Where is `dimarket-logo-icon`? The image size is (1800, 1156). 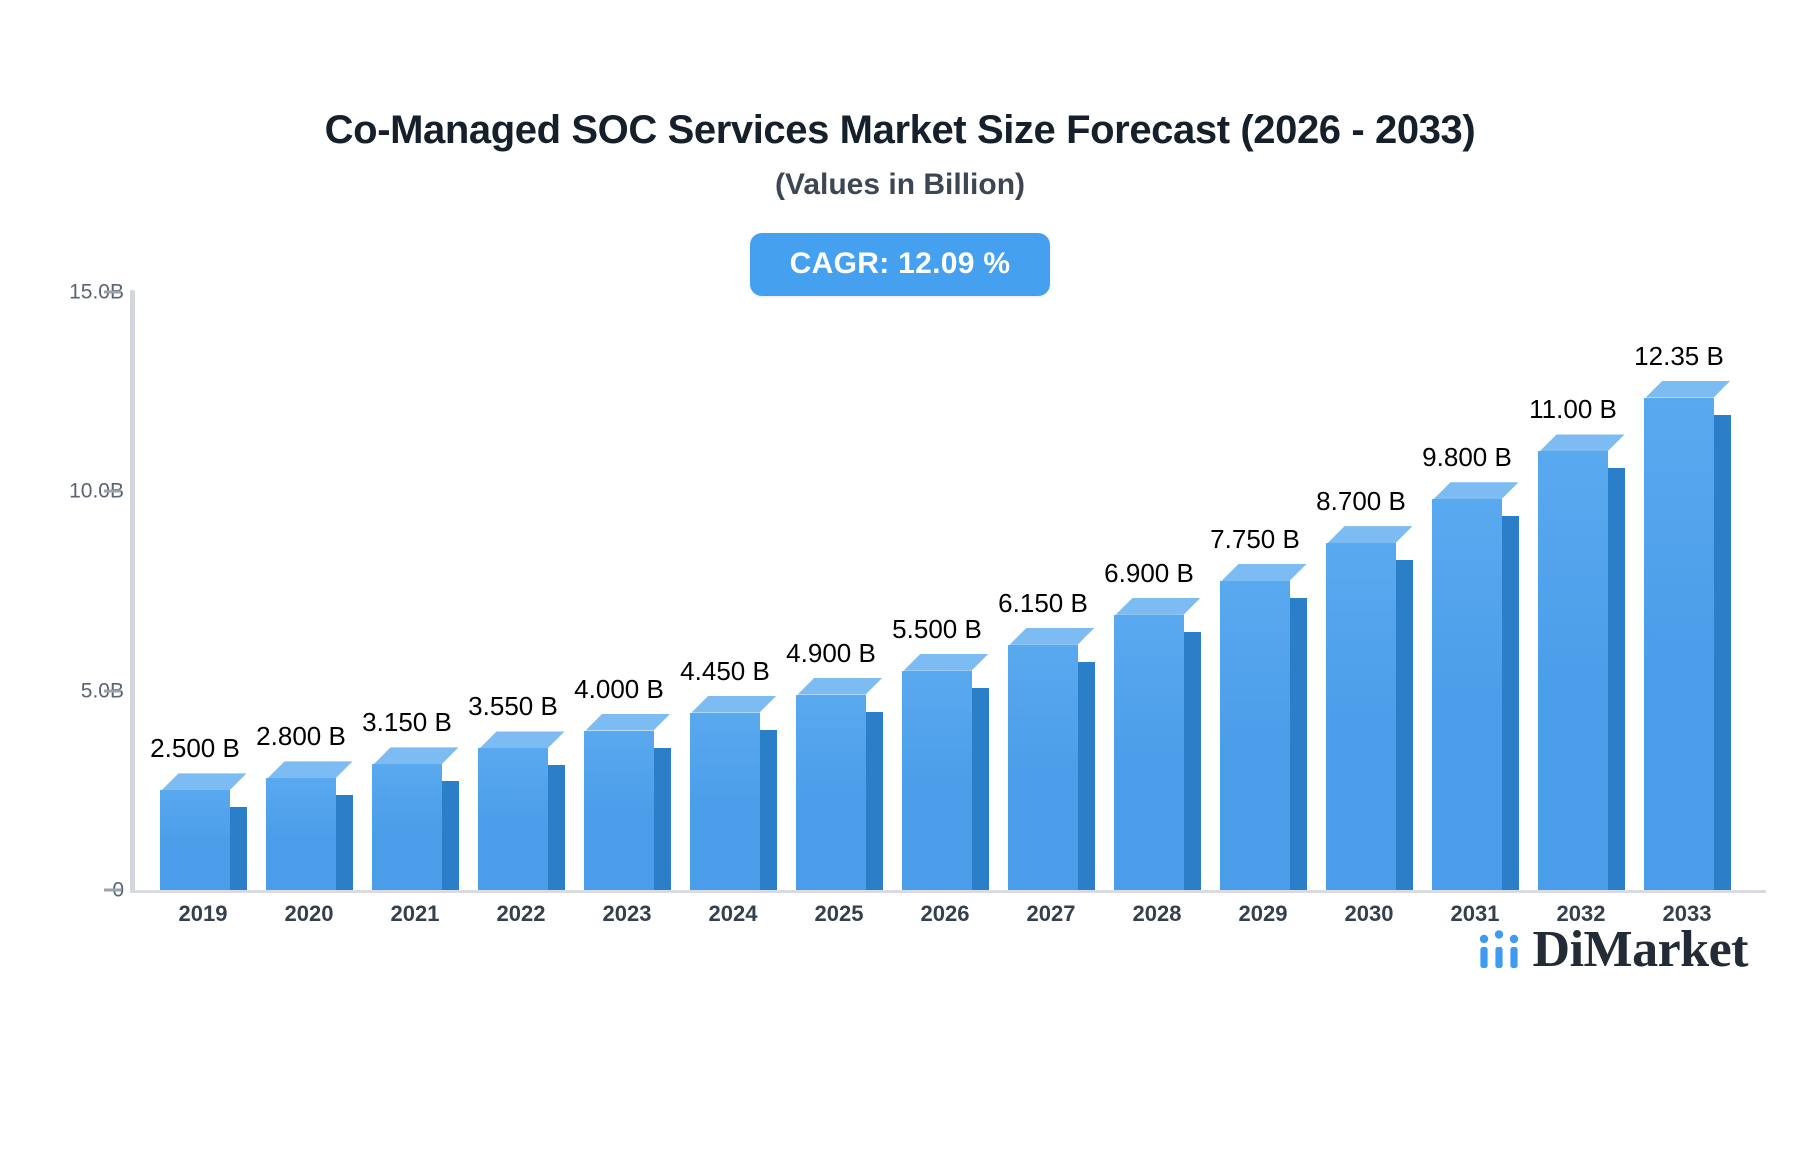 dimarket-logo-icon is located at coordinates (1498, 949).